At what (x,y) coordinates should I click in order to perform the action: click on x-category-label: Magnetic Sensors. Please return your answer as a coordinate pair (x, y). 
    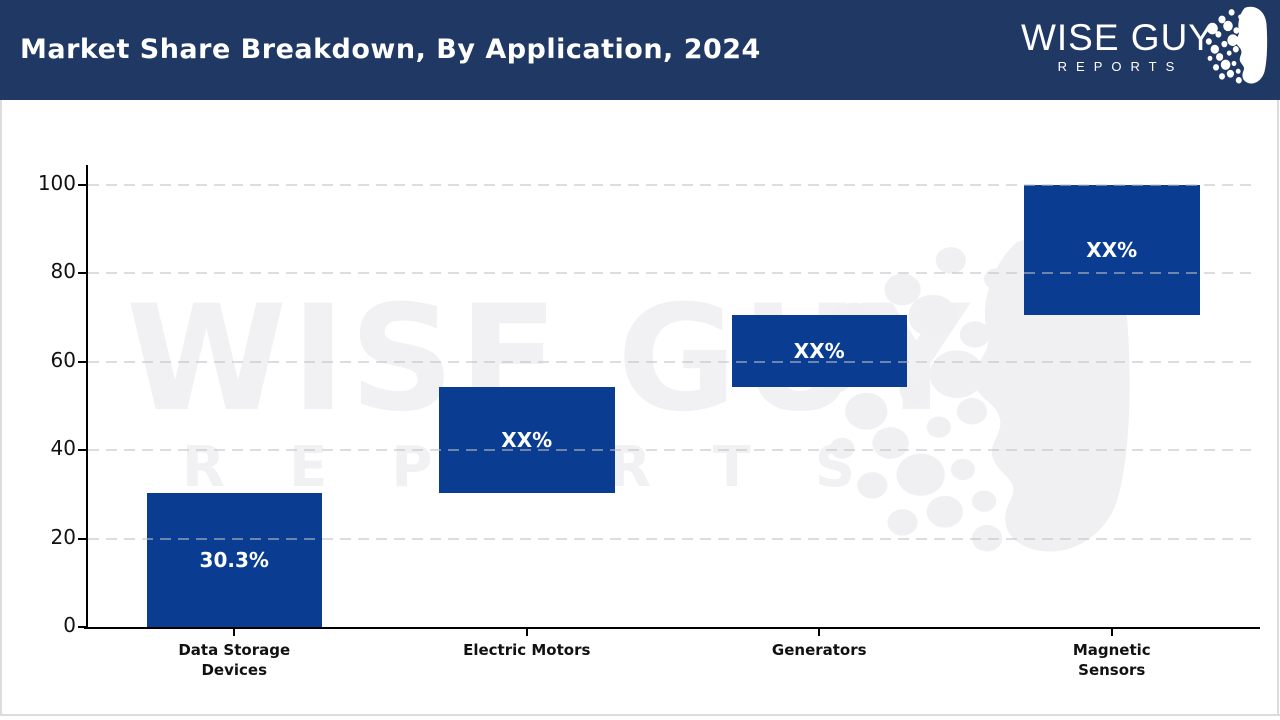
    Looking at the image, I should click on (1111, 660).